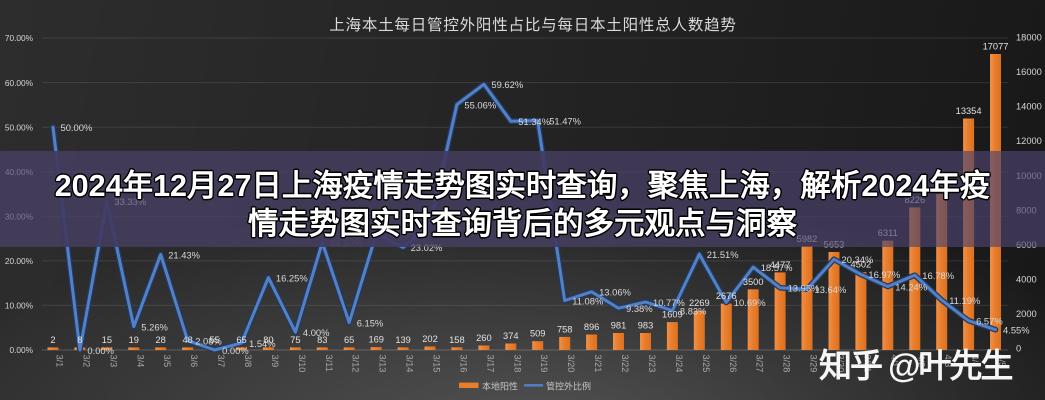 Image resolution: width=1045 pixels, height=400 pixels. What do you see at coordinates (780, 265) in the screenshot?
I see `svg-text: 4477` at bounding box center [780, 265].